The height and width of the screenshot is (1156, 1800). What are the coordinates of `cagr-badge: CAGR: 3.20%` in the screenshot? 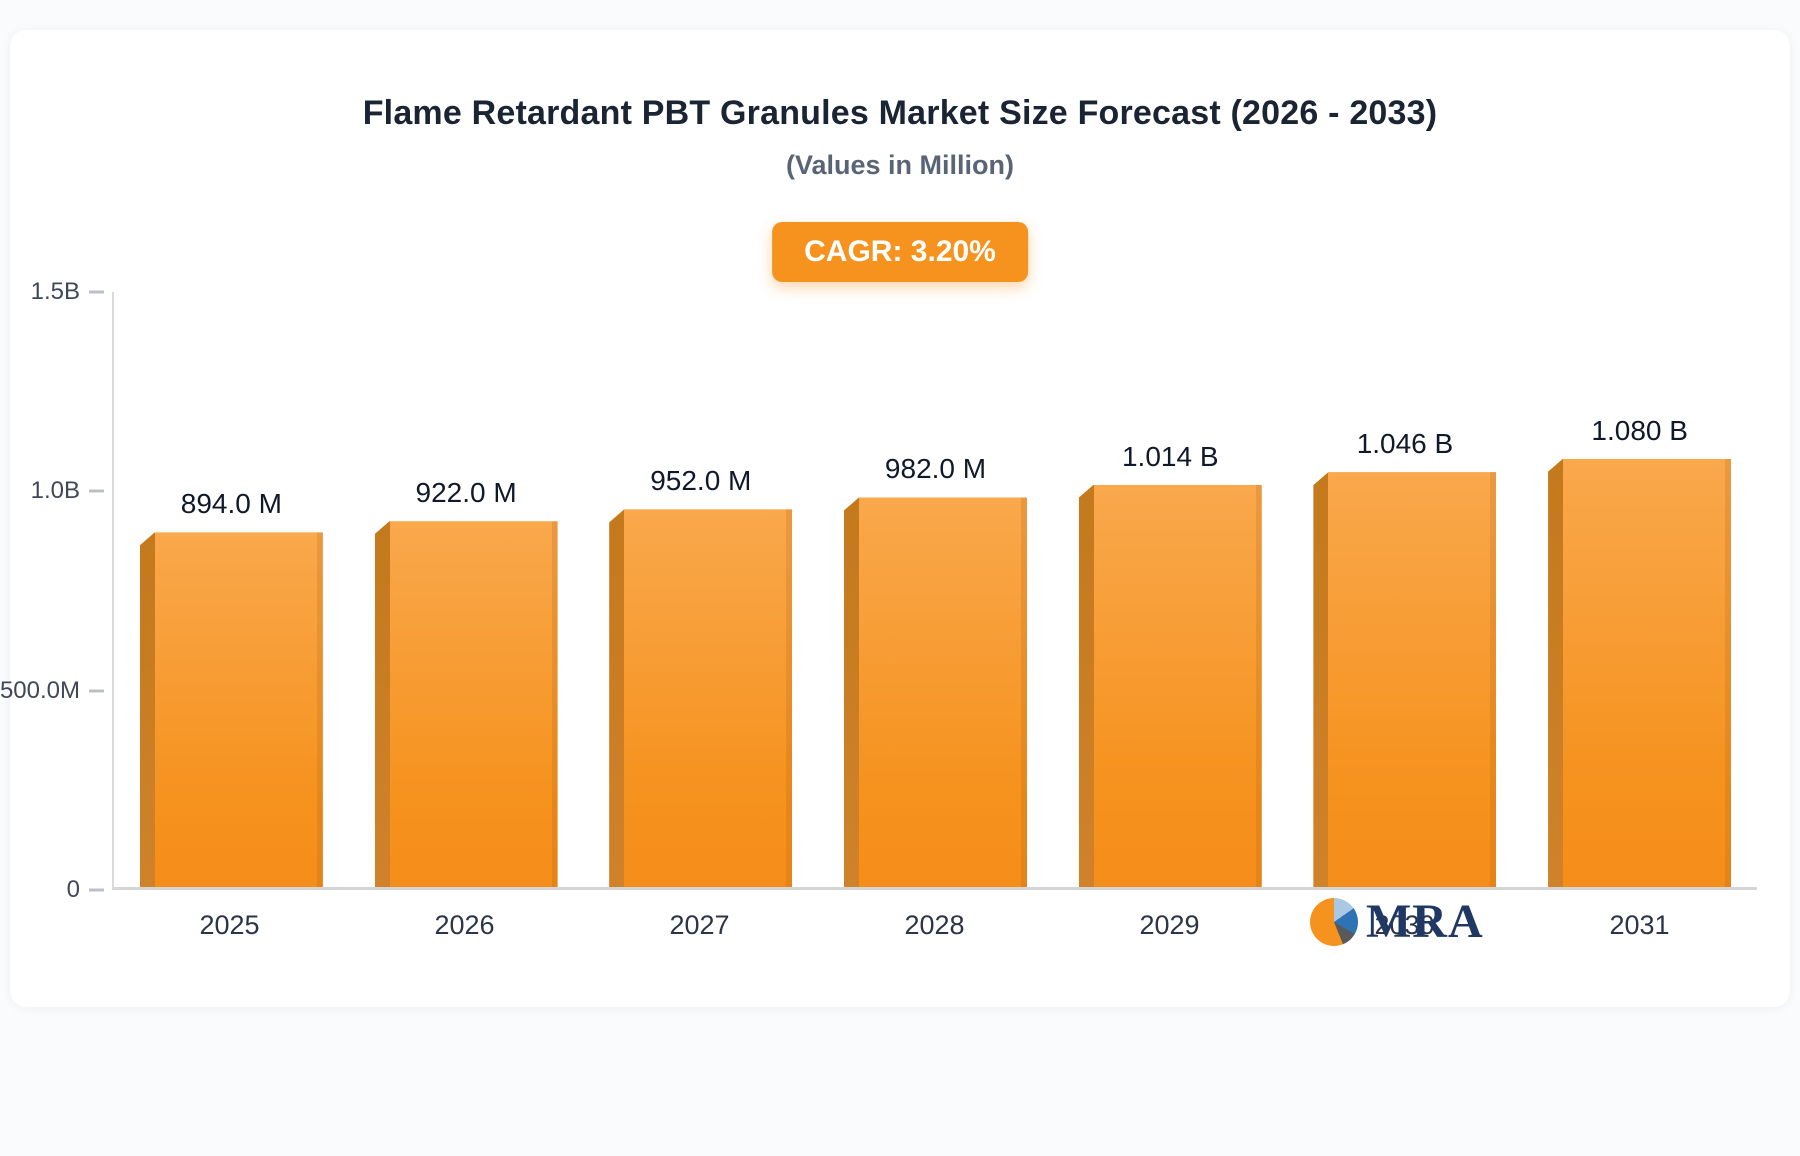 It's located at (900, 252).